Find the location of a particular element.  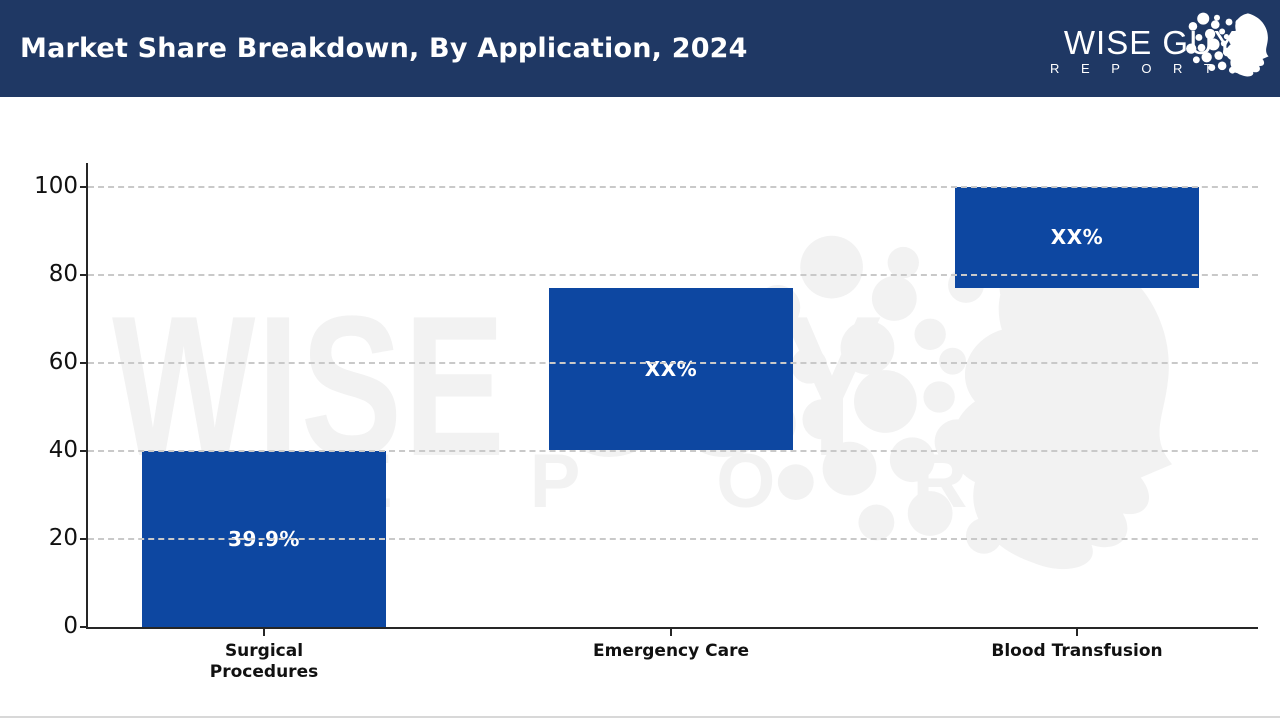

bottom-divider is located at coordinates (640, 717).